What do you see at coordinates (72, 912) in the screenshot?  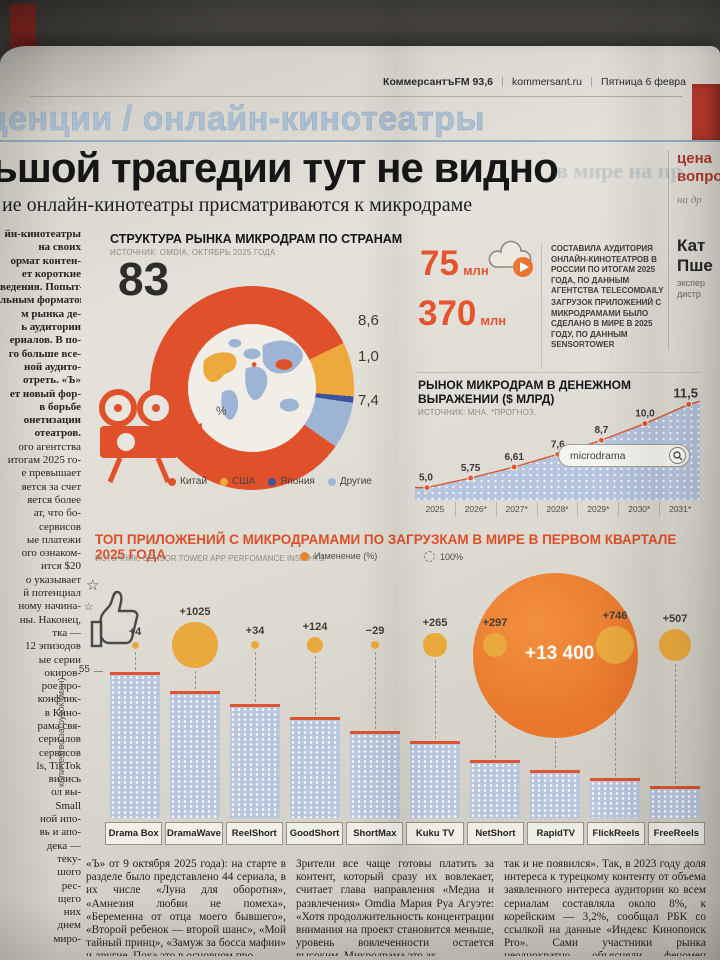 I see `left-column-line: них` at bounding box center [72, 912].